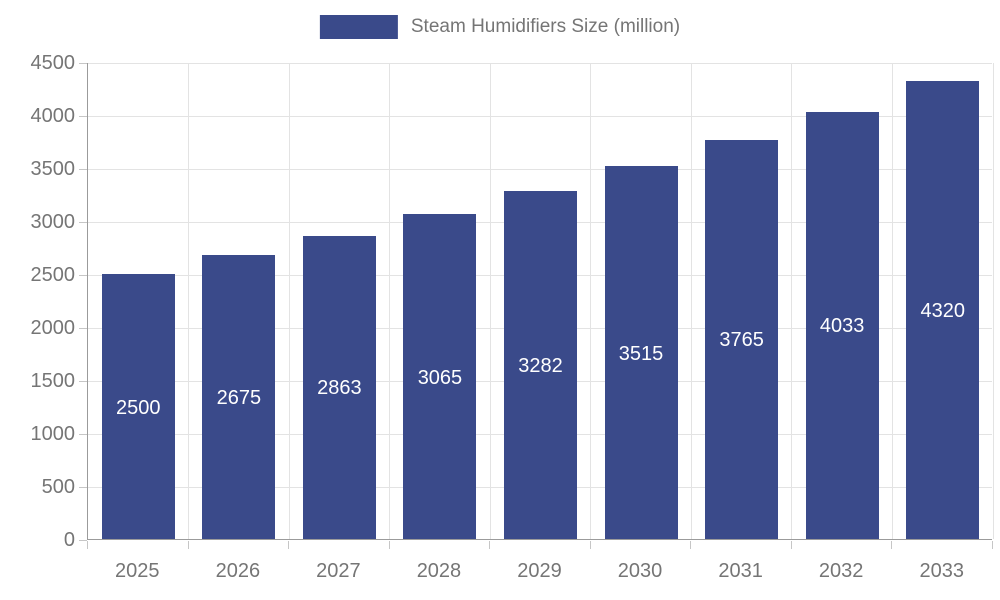 This screenshot has width=1000, height=600. What do you see at coordinates (545, 26) in the screenshot?
I see `legend-label: Steam Humidifiers Size (million)` at bounding box center [545, 26].